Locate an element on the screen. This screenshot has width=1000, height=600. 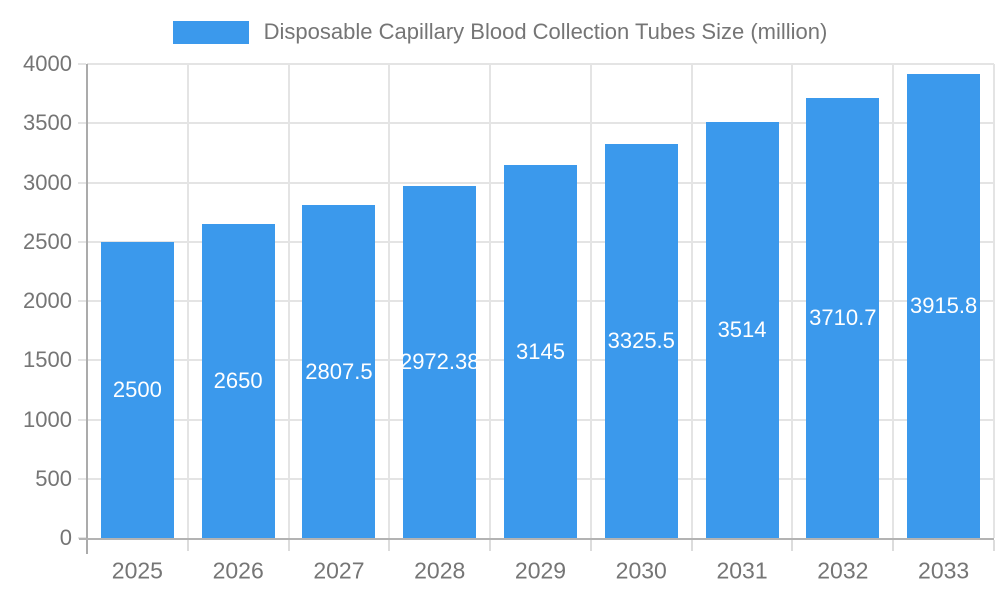
x-axis-tick-label: 2032 is located at coordinates (843, 570).